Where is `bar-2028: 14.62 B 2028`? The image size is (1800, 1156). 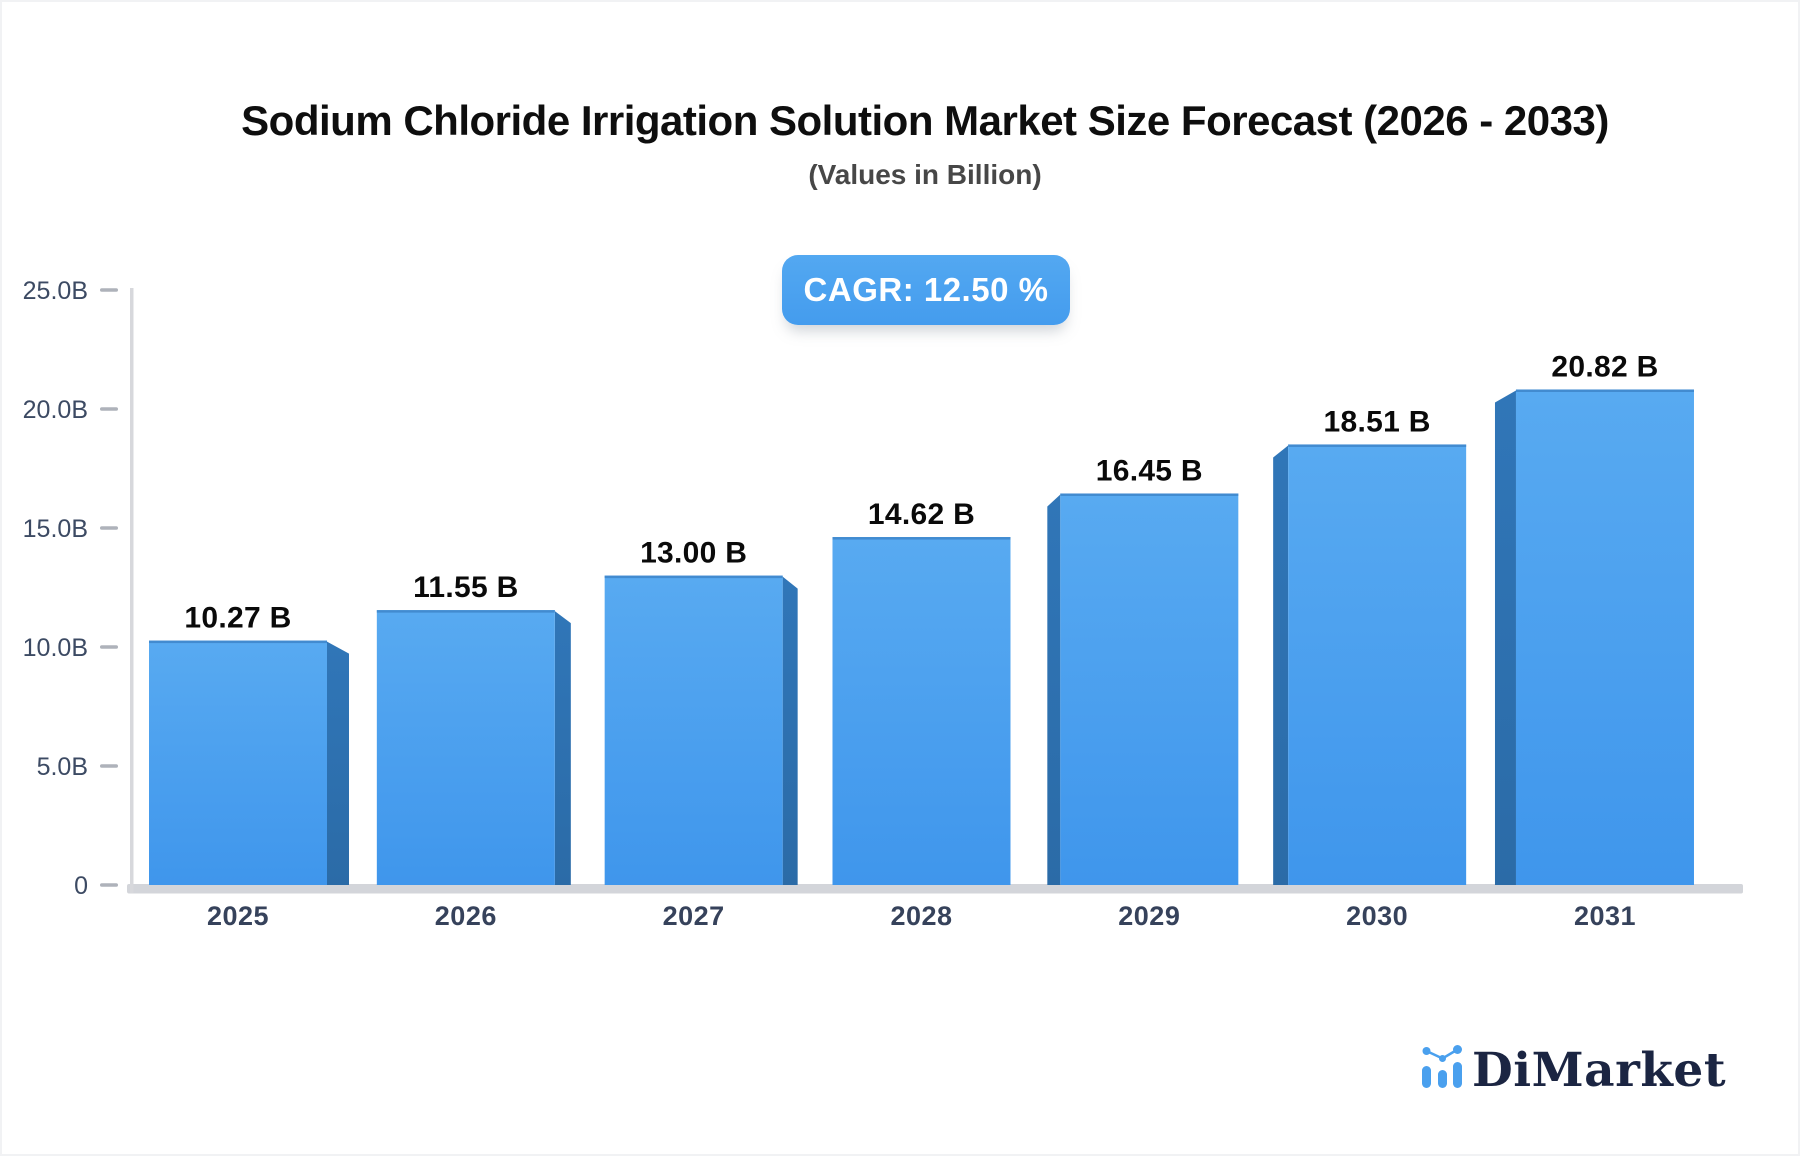 bar-2028: 14.62 B 2028 is located at coordinates (921, 714).